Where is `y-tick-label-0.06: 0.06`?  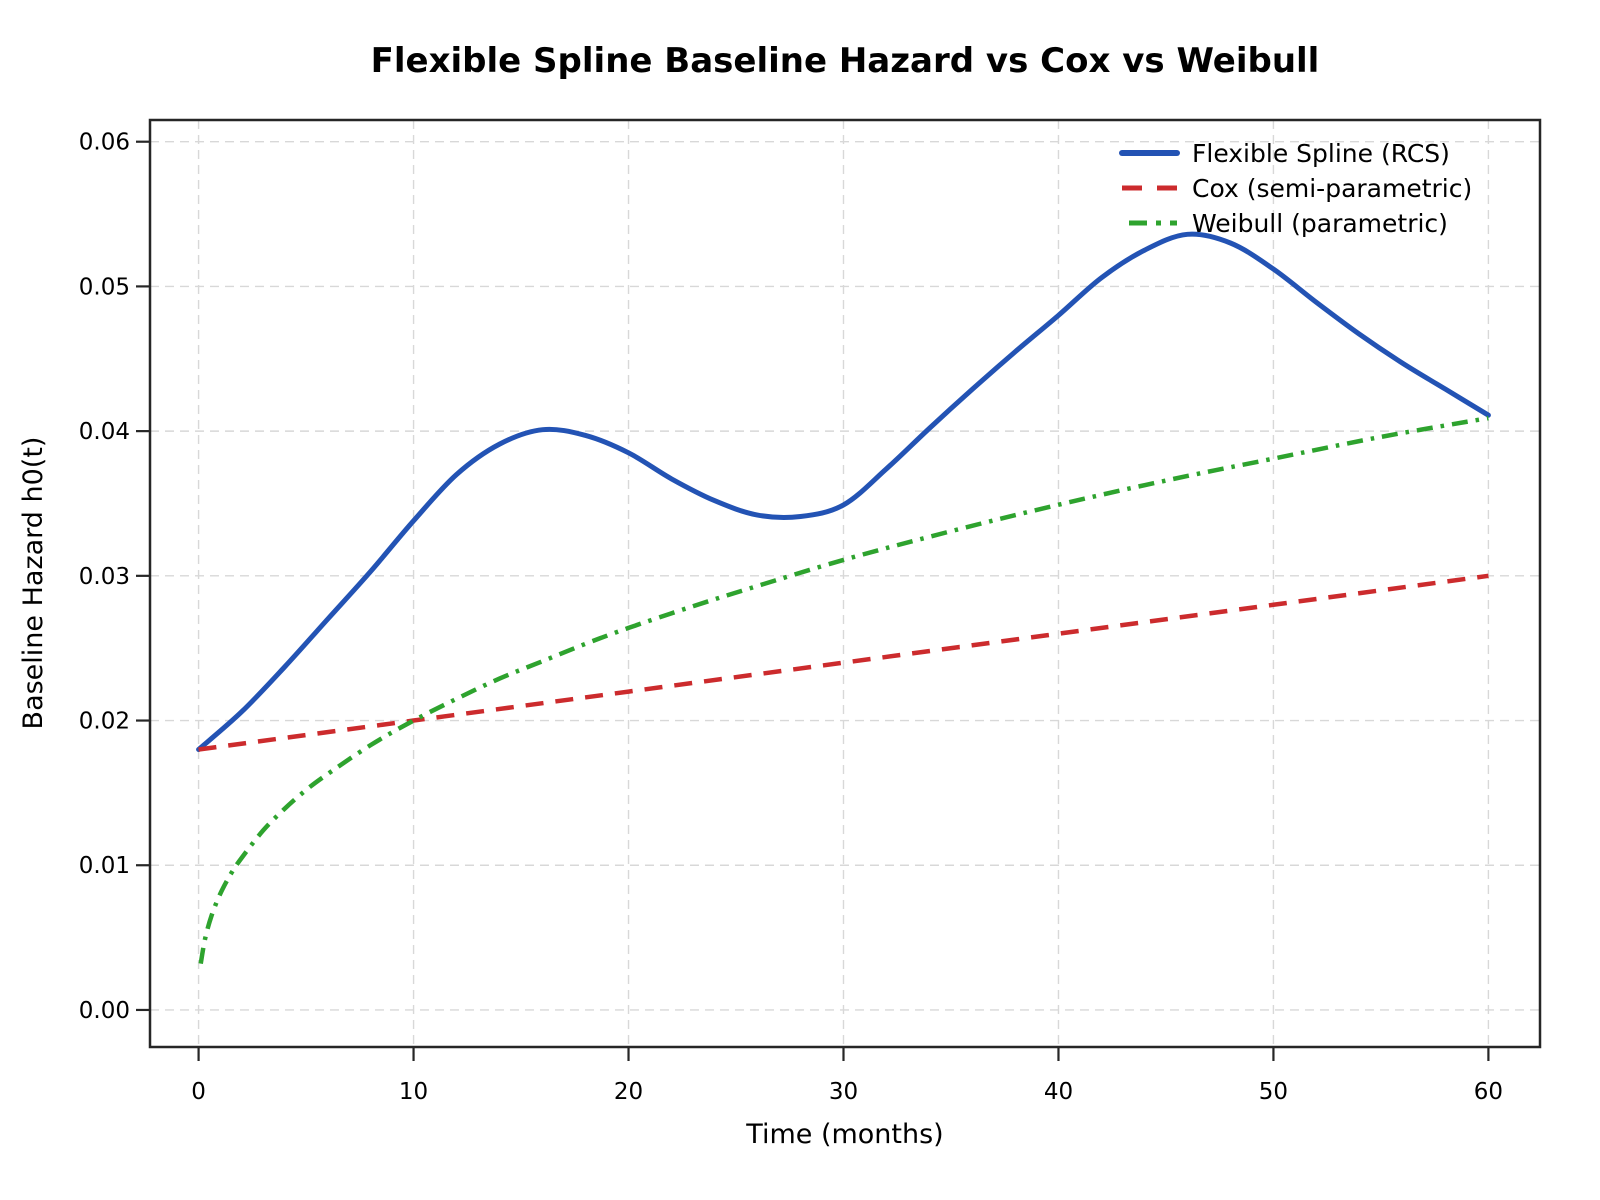
y-tick-label-0.06: 0.06 is located at coordinates (104, 143).